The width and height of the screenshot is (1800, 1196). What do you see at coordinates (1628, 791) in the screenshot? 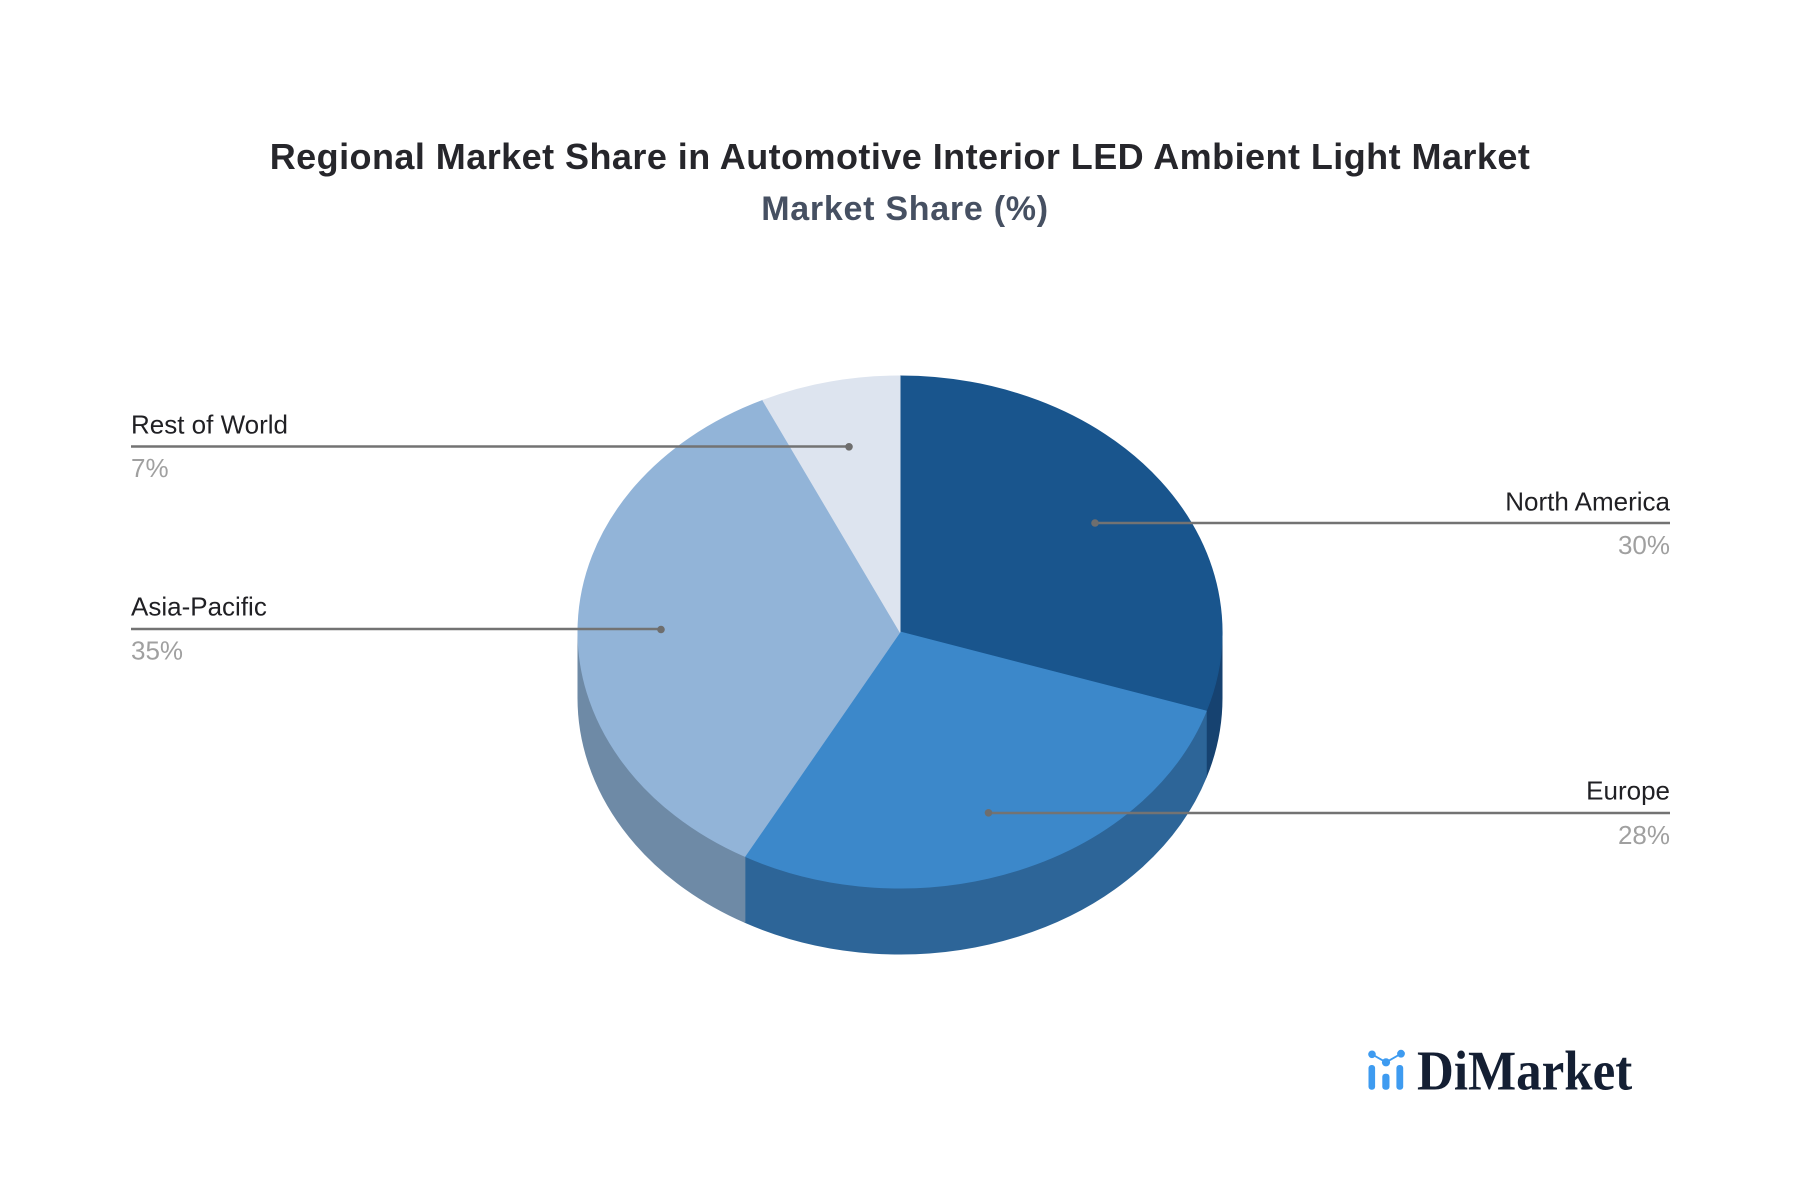
I see `svg-text: Europe` at bounding box center [1628, 791].